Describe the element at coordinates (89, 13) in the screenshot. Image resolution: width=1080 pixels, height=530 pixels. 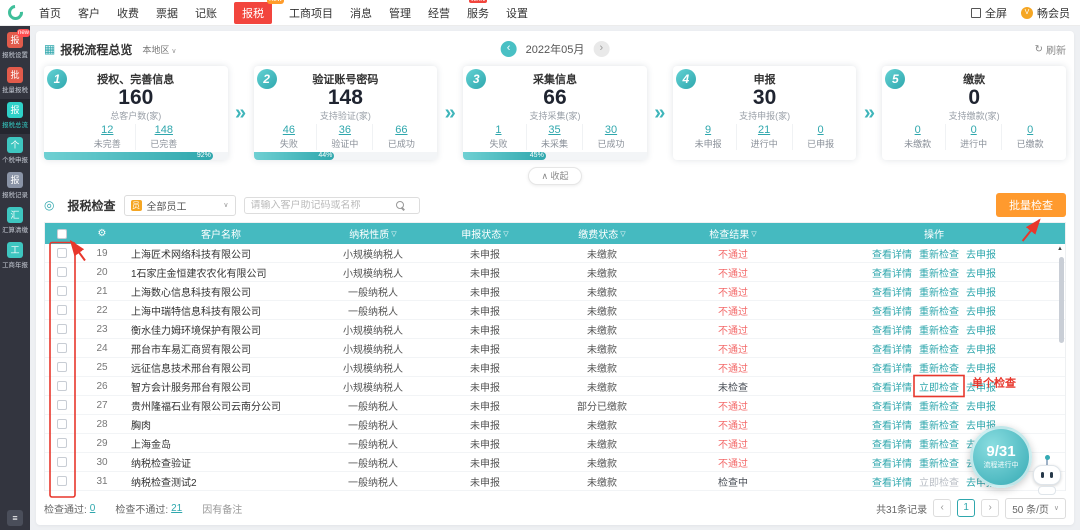
I see `menu-item-2: 客户` at that location.